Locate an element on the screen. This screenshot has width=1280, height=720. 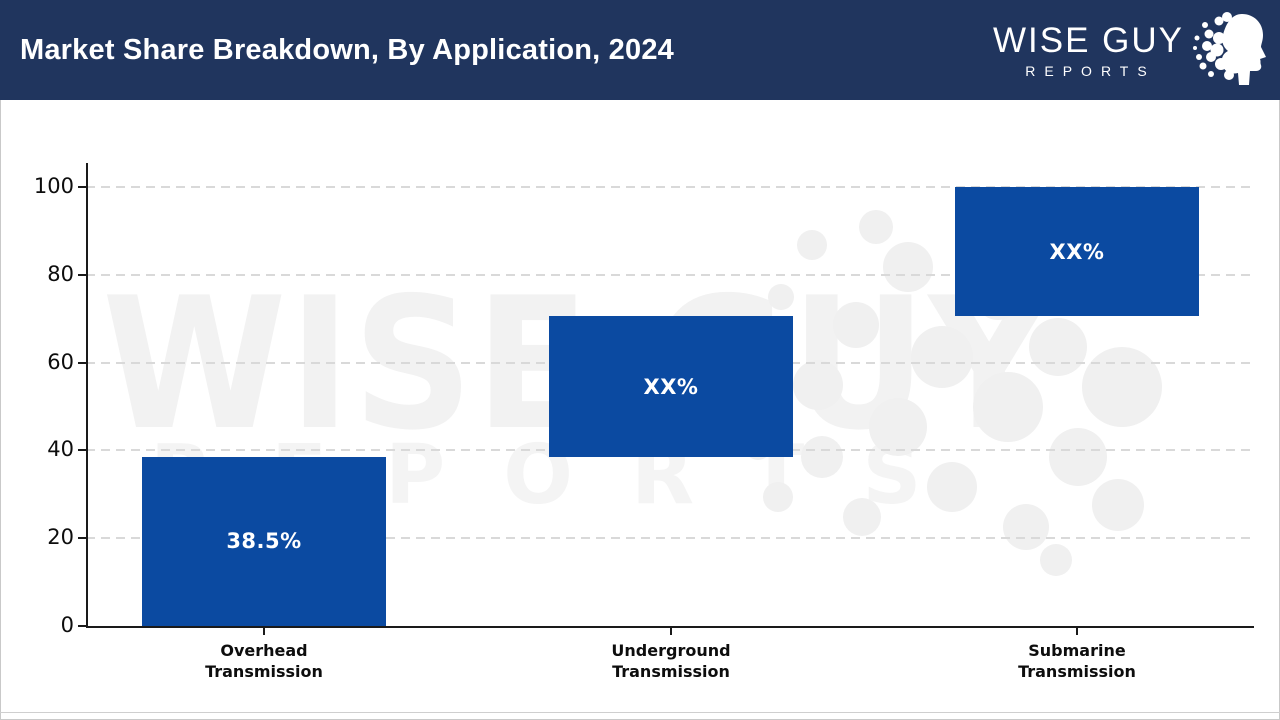
y-tick-label: 40 is located at coordinates (60, 449).